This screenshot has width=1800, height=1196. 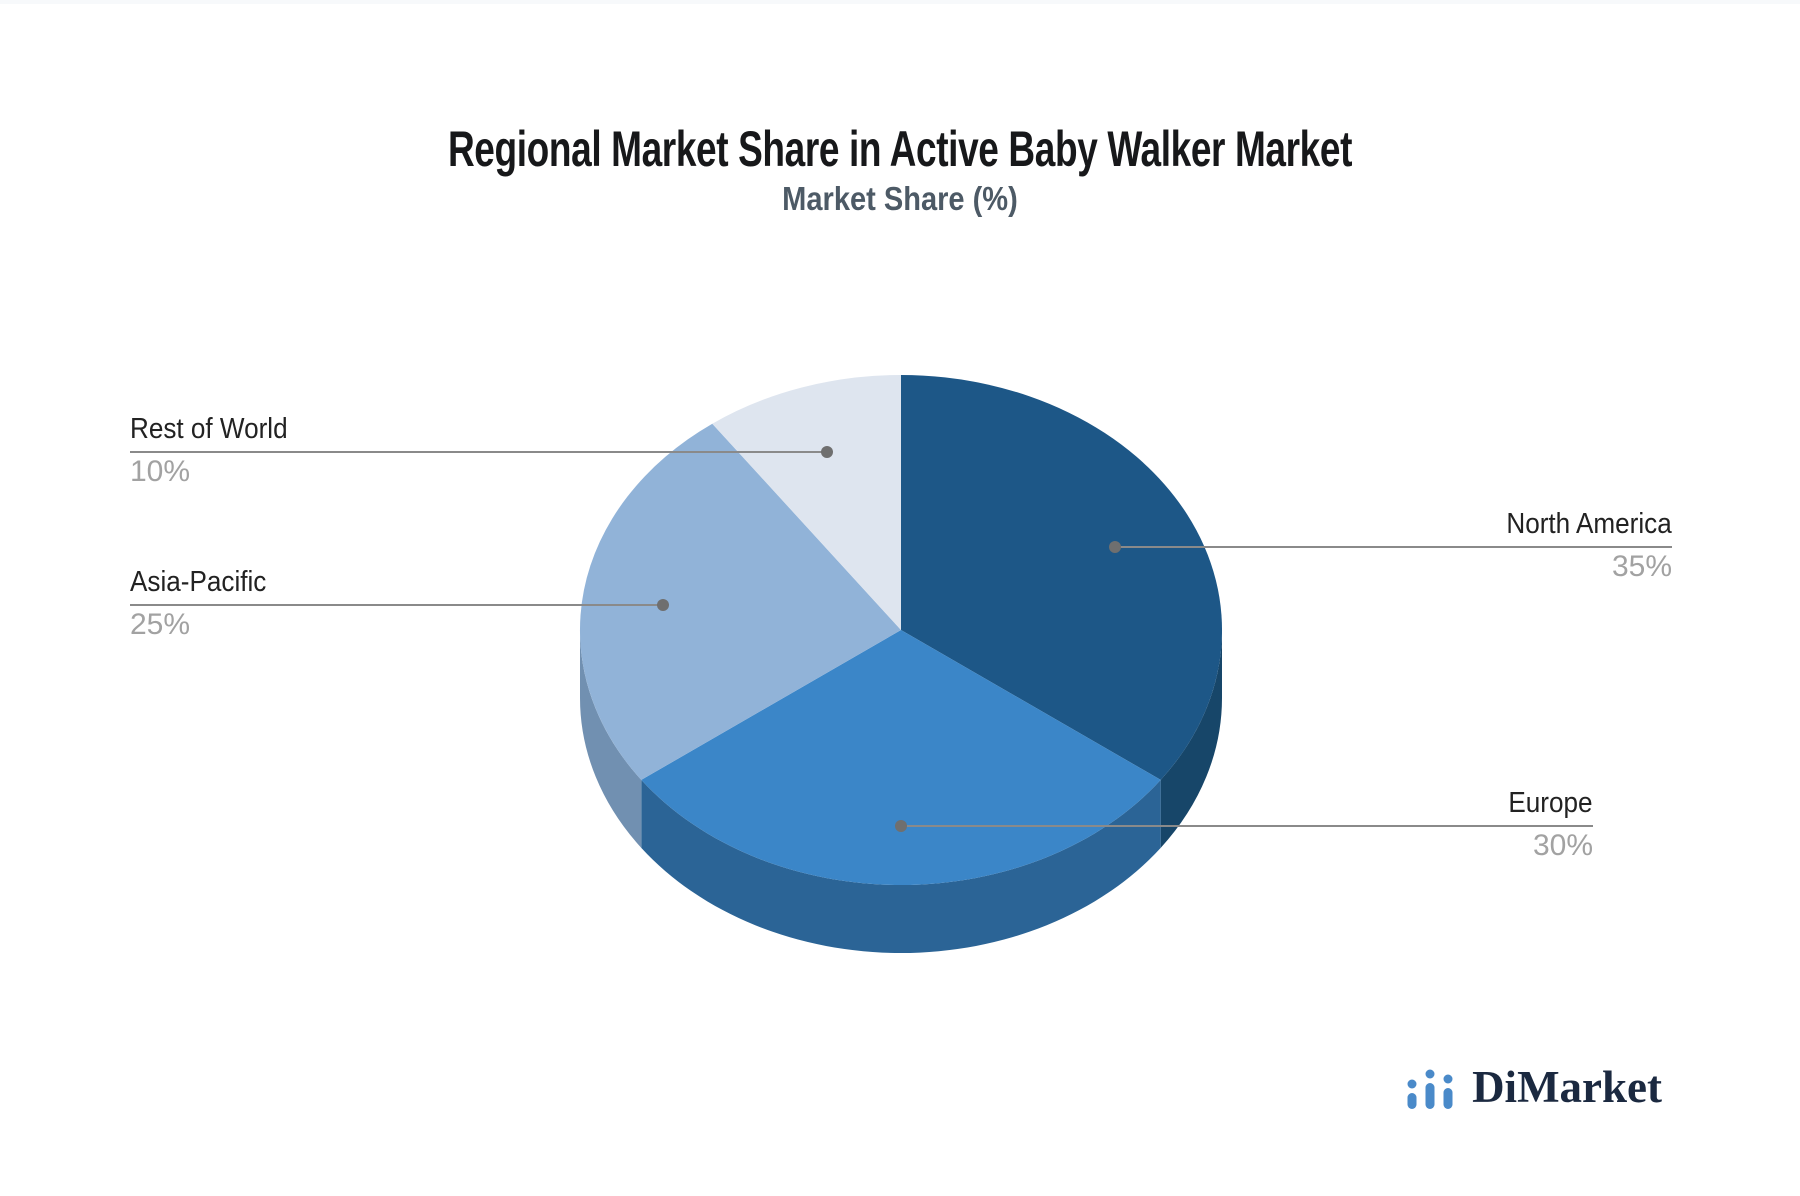 I want to click on connector-dot-north-america, so click(x=1115, y=547).